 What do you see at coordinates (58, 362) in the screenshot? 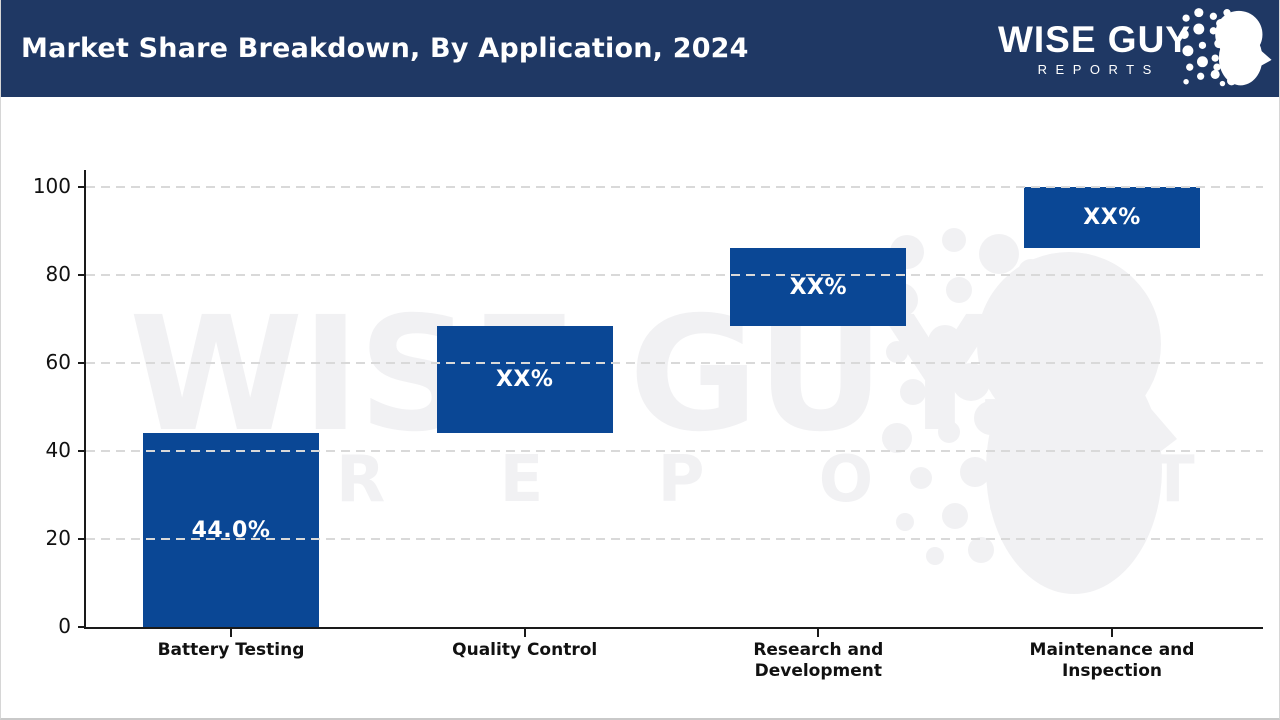
I see `y-tick-label-60: 60` at bounding box center [58, 362].